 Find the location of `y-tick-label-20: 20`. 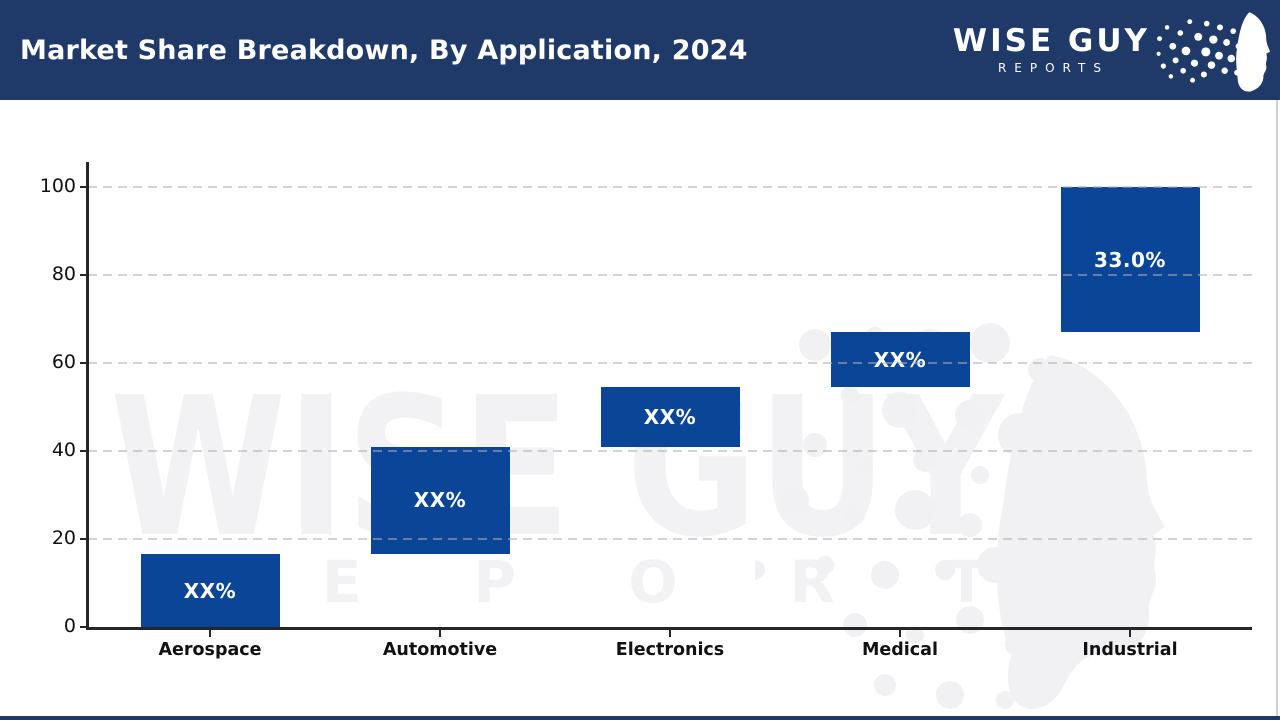

y-tick-label-20: 20 is located at coordinates (63, 538).